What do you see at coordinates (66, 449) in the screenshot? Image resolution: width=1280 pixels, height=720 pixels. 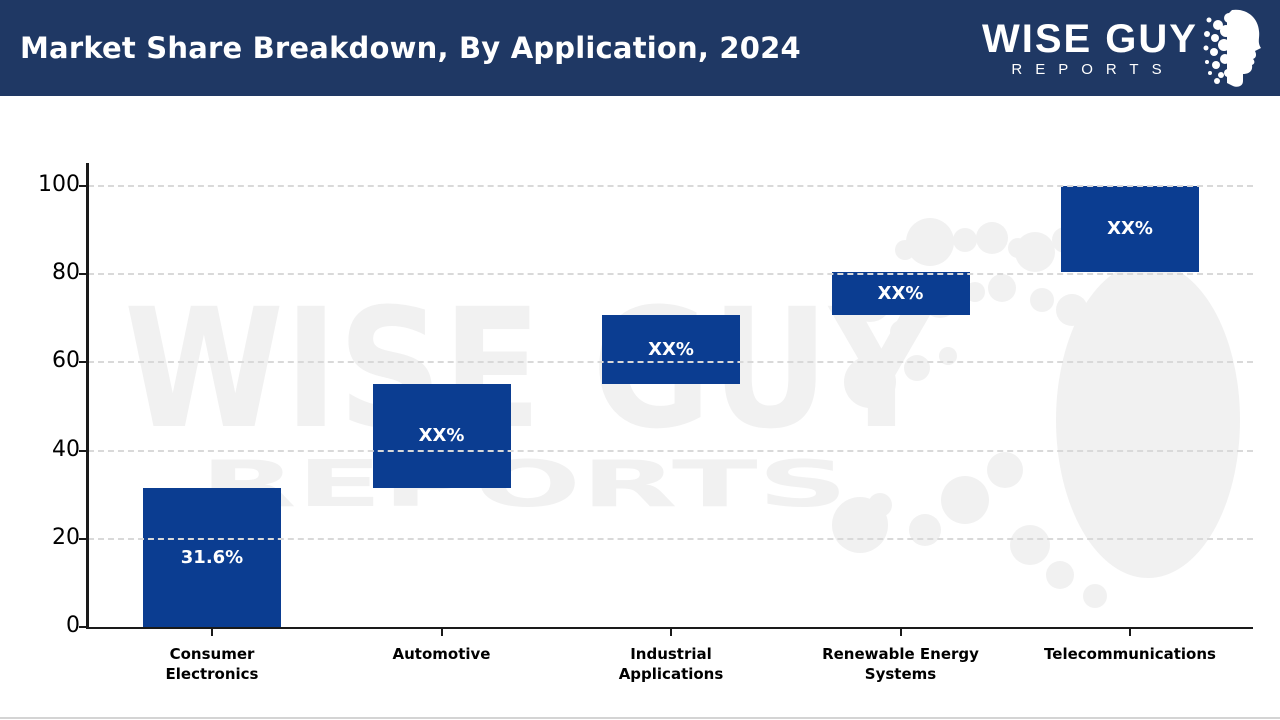 I see `y-axis-tick-label: 40` at bounding box center [66, 449].